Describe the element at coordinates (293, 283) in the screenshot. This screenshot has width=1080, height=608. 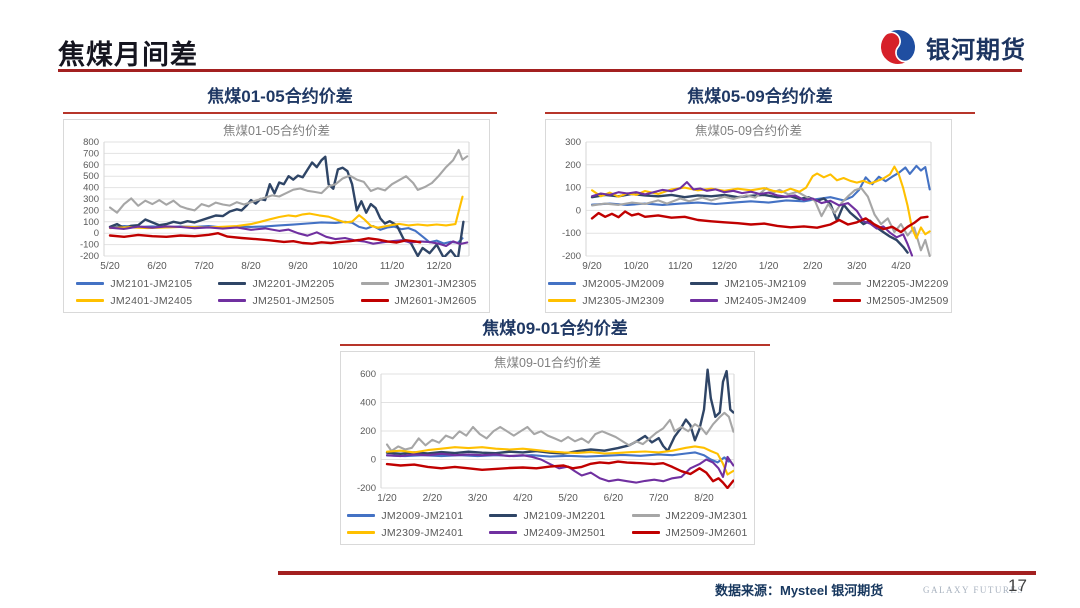
I see `legend-label: JM2201-JM2205` at that location.